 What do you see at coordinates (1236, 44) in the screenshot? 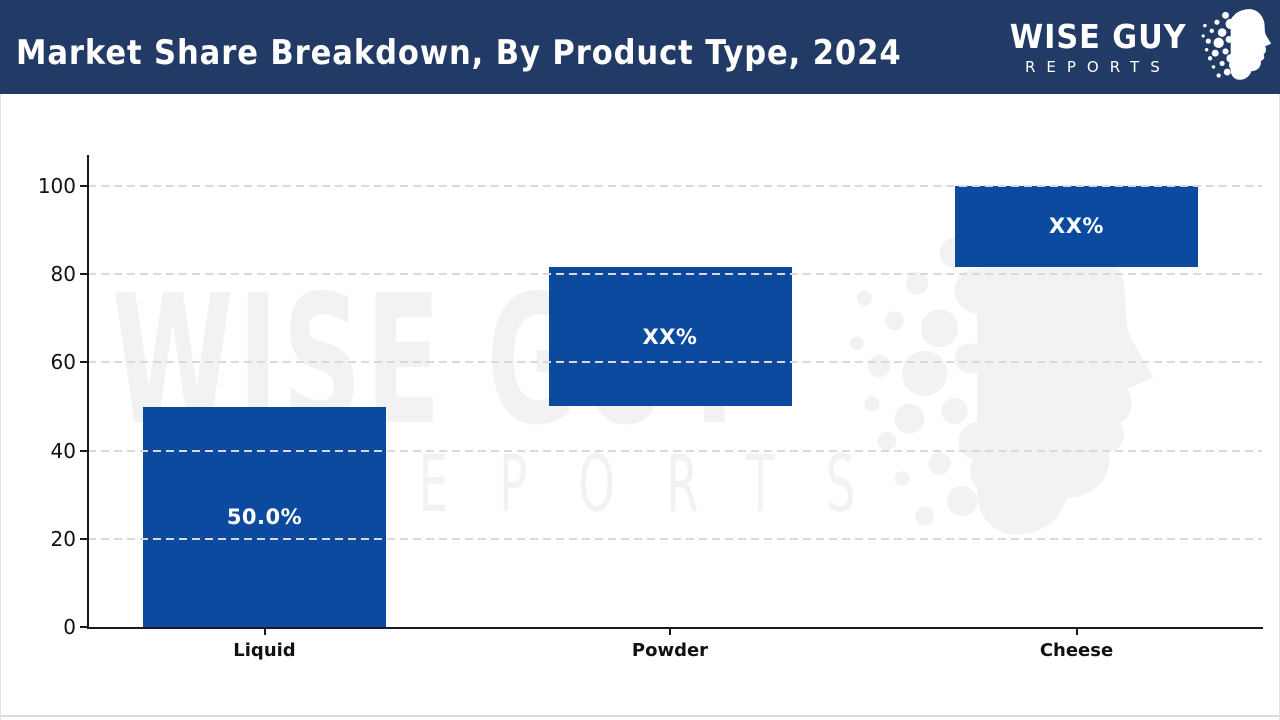
I see `brand-face-icon` at bounding box center [1236, 44].